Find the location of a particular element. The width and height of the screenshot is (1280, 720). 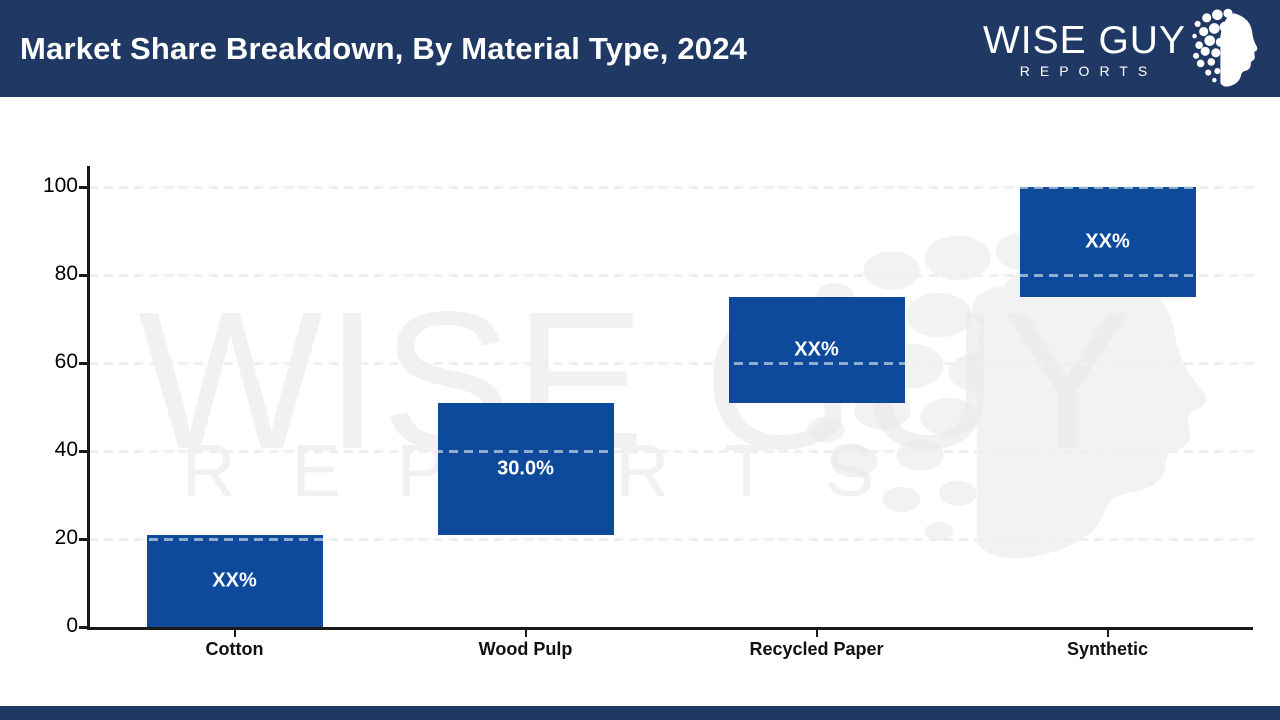

brand-name: WISE GUY is located at coordinates (1084, 40).